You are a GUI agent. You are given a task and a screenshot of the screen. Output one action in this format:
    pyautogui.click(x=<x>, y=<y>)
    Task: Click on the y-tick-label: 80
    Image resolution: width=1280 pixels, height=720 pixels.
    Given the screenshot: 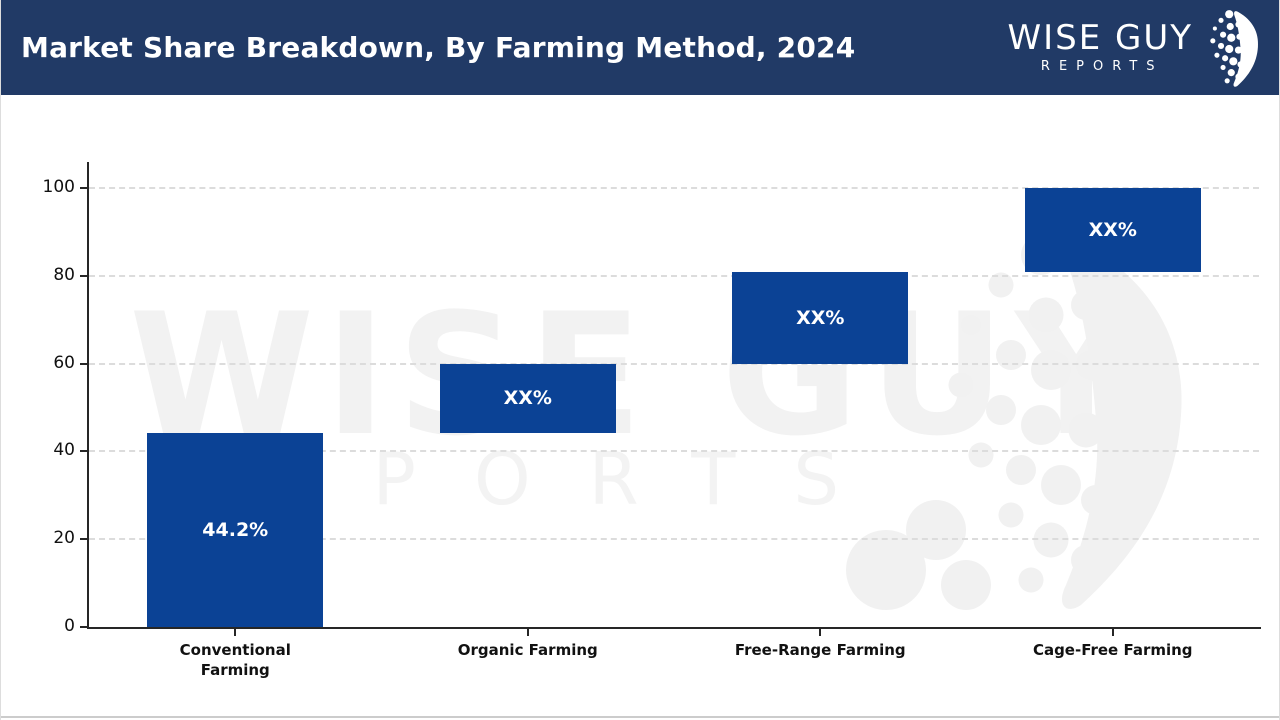 What is the action you would take?
    pyautogui.click(x=64, y=274)
    